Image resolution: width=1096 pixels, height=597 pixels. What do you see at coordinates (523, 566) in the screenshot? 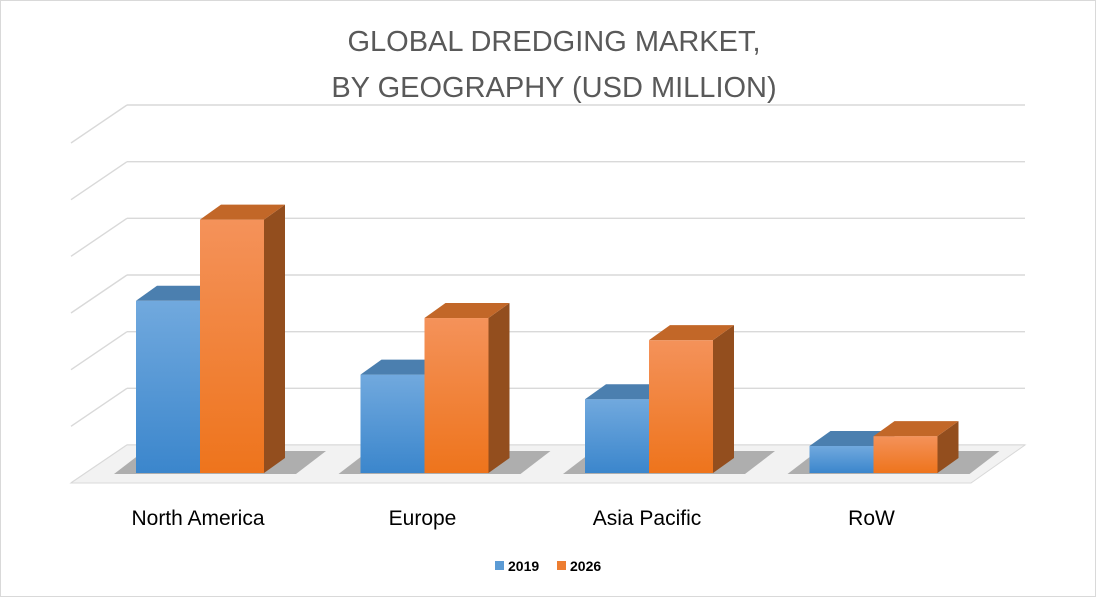
I see `legend-label: 2019` at bounding box center [523, 566].